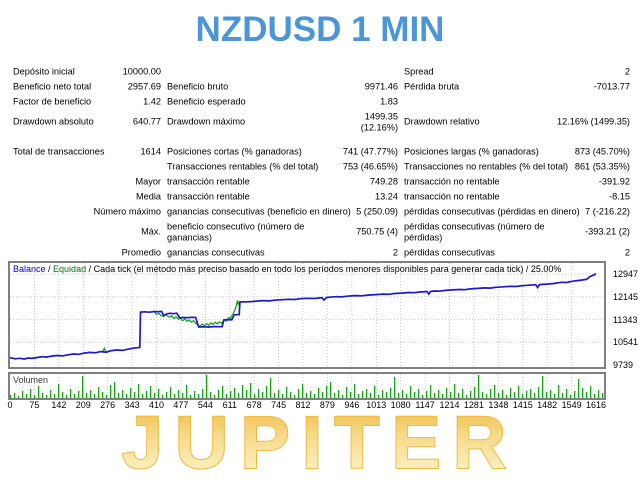 This screenshot has width=640, height=480. What do you see at coordinates (49, 269) in the screenshot?
I see `chart-header-part: /` at bounding box center [49, 269].